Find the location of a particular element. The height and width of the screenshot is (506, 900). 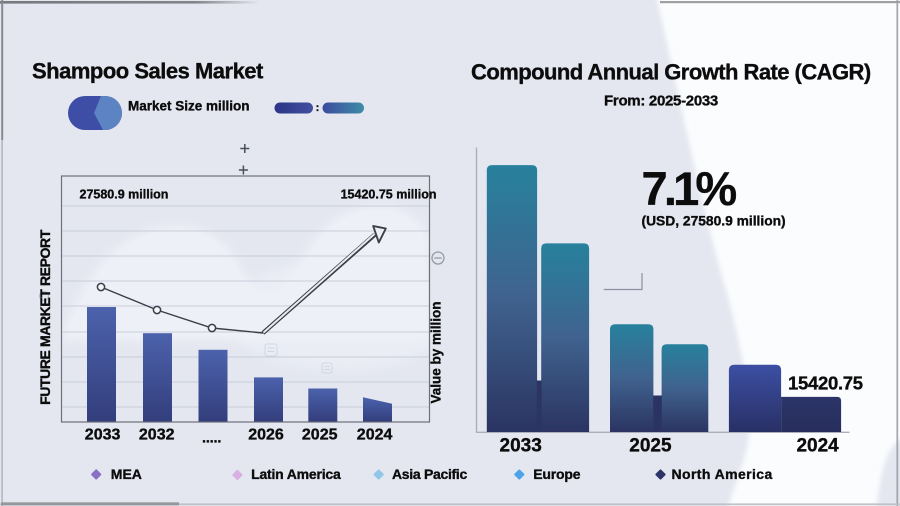

svg-text: 15420.75 million is located at coordinates (389, 195).